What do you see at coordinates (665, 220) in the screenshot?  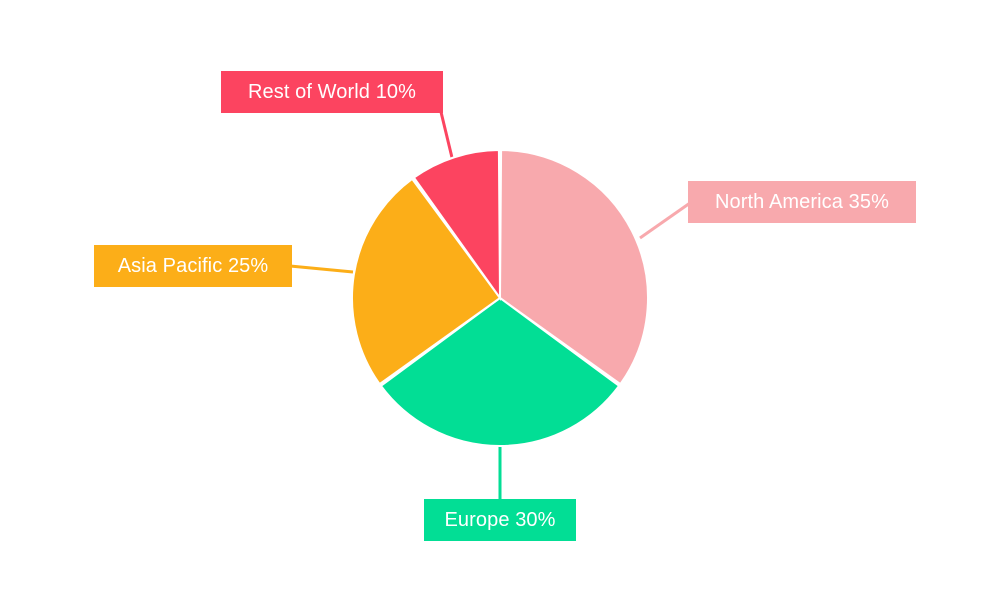 I see `leader-line-north-america` at bounding box center [665, 220].